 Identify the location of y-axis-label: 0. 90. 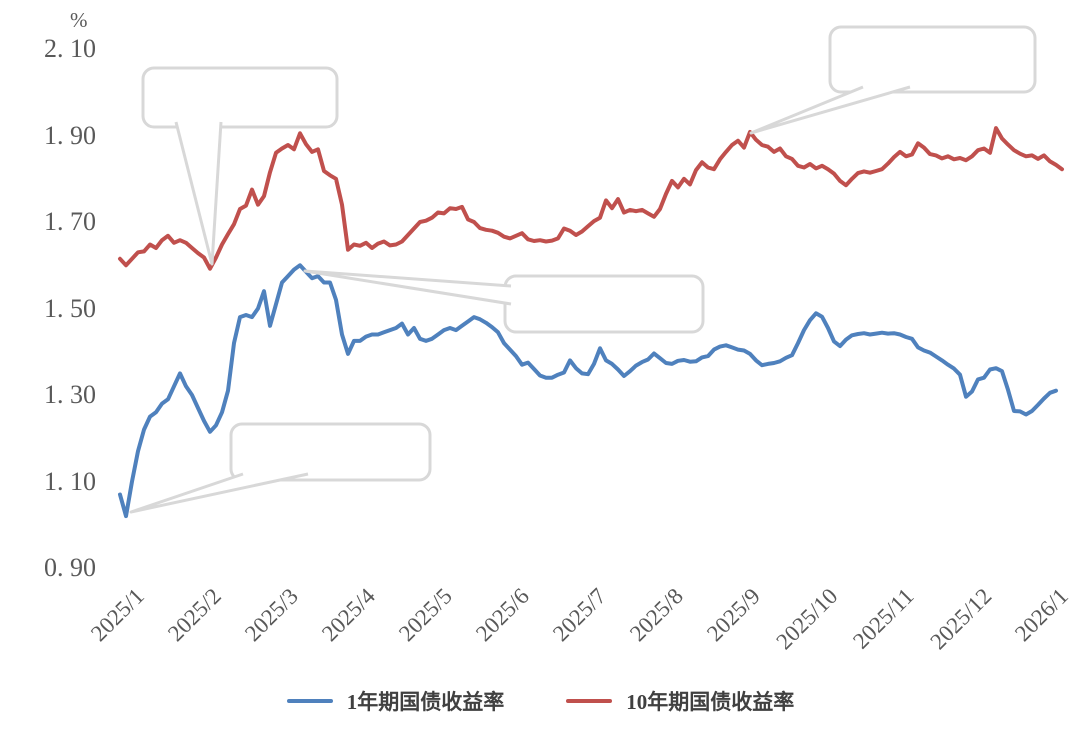
(70, 567).